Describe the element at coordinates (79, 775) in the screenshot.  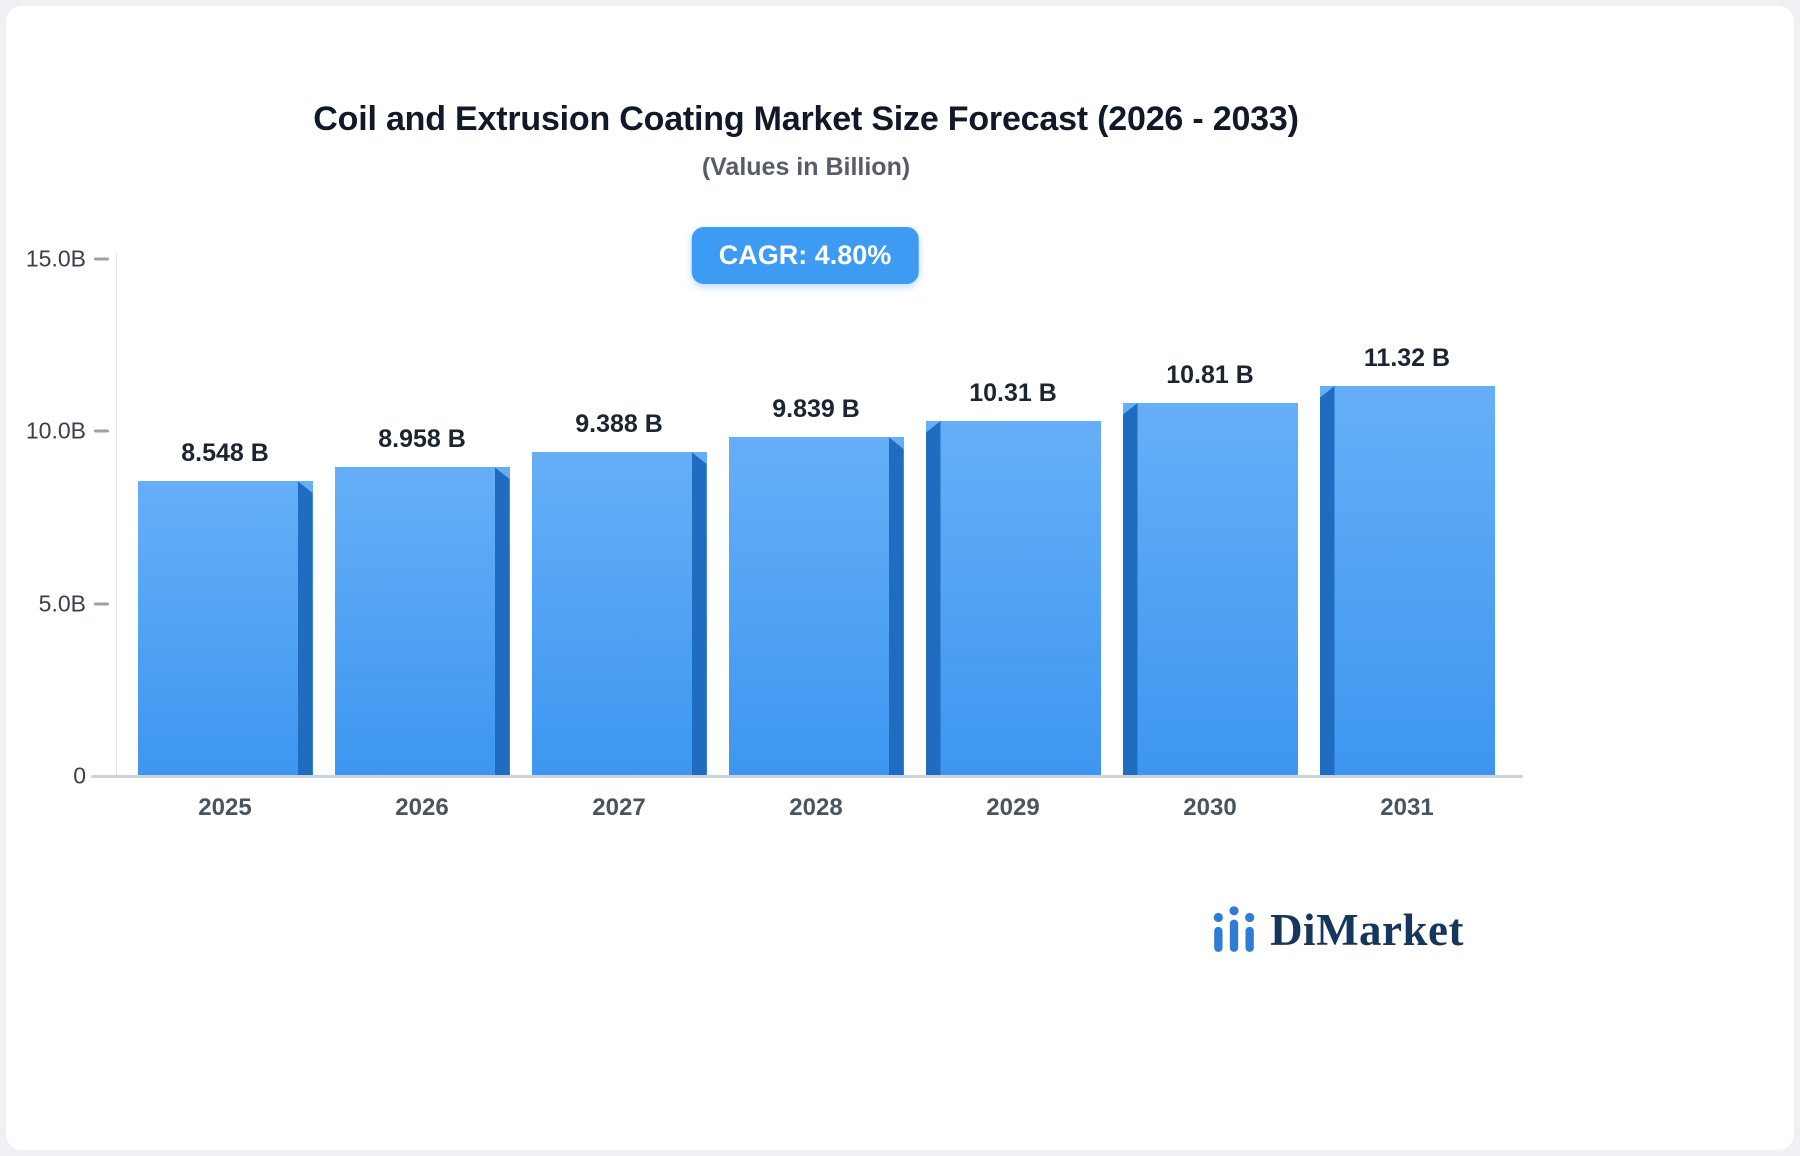
I see `y-tick-label: 0` at that location.